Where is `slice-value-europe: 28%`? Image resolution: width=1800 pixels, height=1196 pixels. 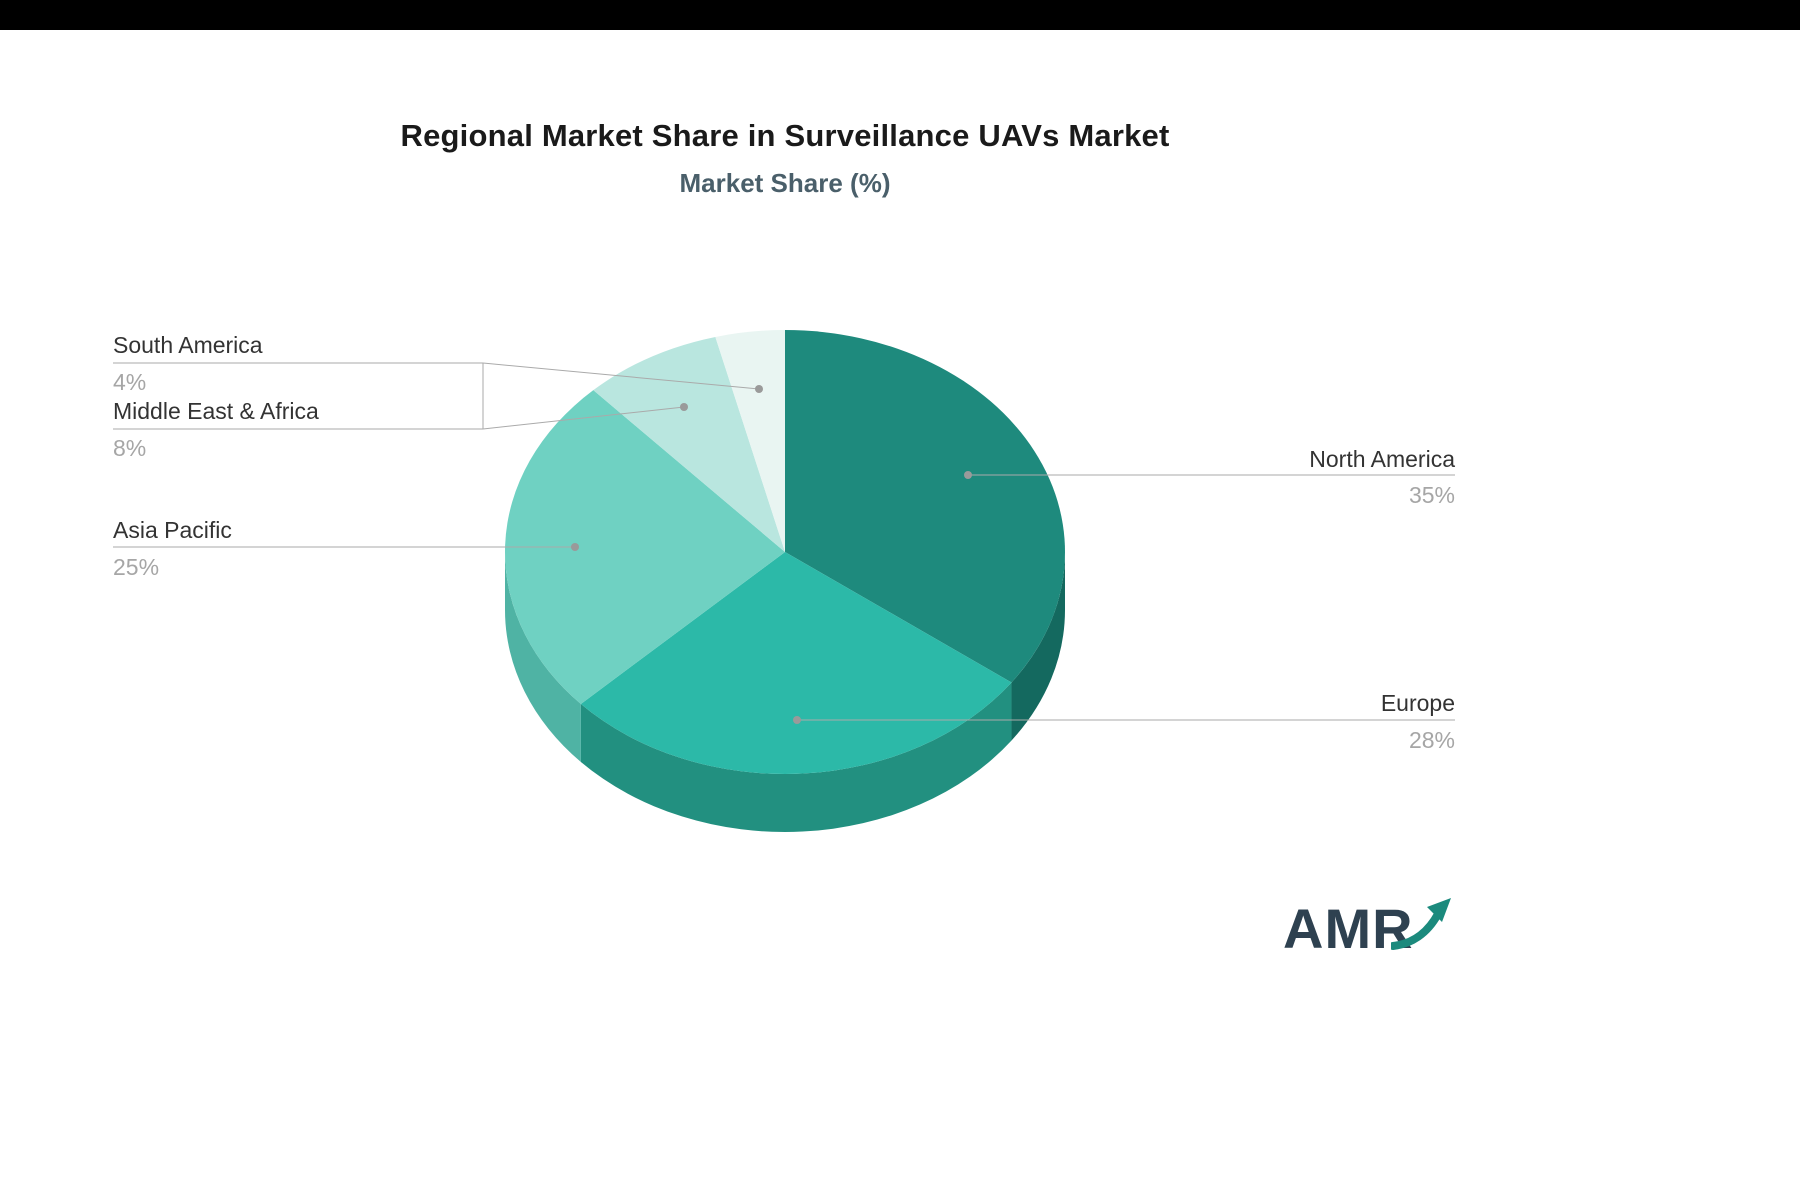 slice-value-europe: 28% is located at coordinates (1432, 740).